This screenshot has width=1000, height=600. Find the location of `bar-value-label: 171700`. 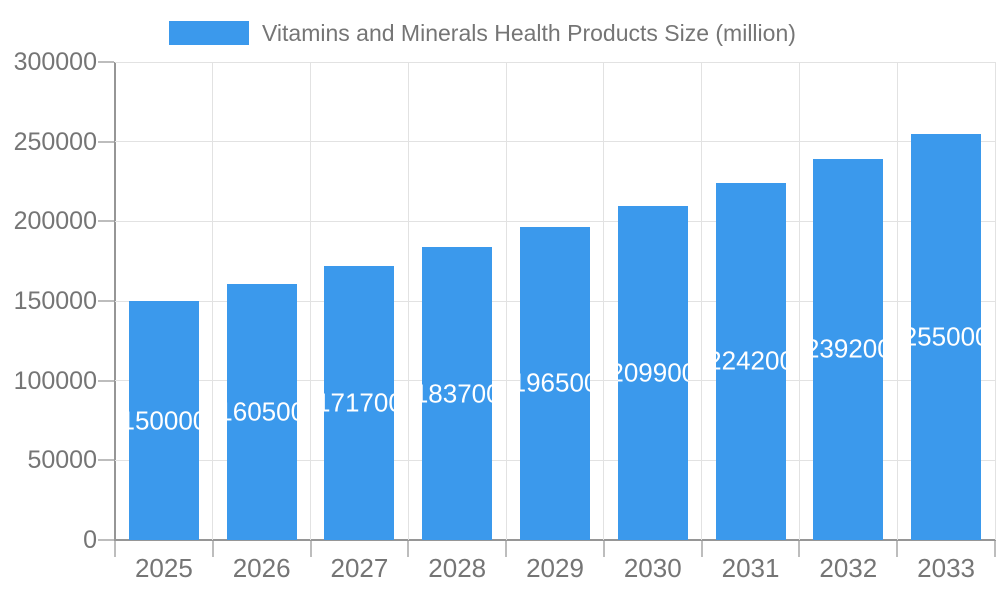

bar-value-label: 171700 is located at coordinates (359, 402).